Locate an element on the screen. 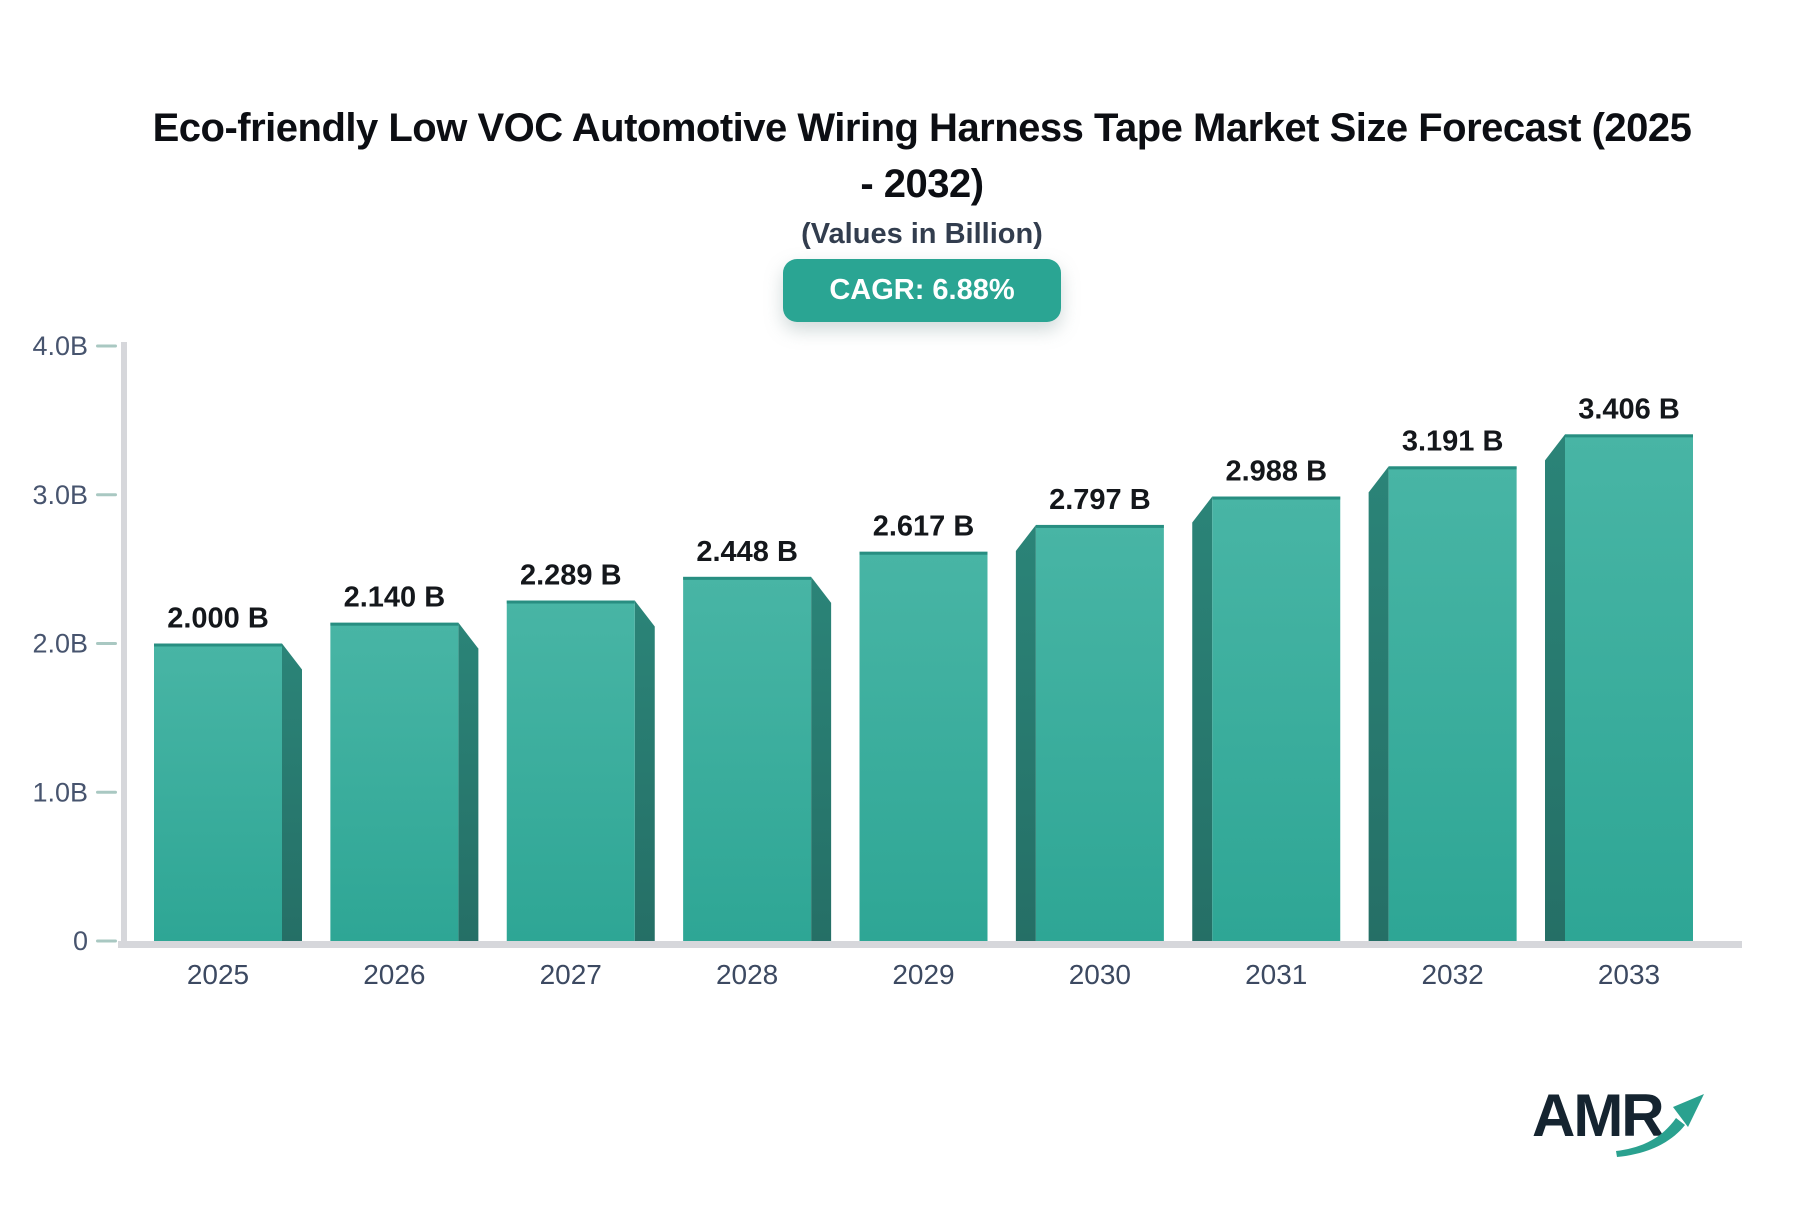 The image size is (1800, 1212). bar-top-edge-2025 is located at coordinates (218, 645).